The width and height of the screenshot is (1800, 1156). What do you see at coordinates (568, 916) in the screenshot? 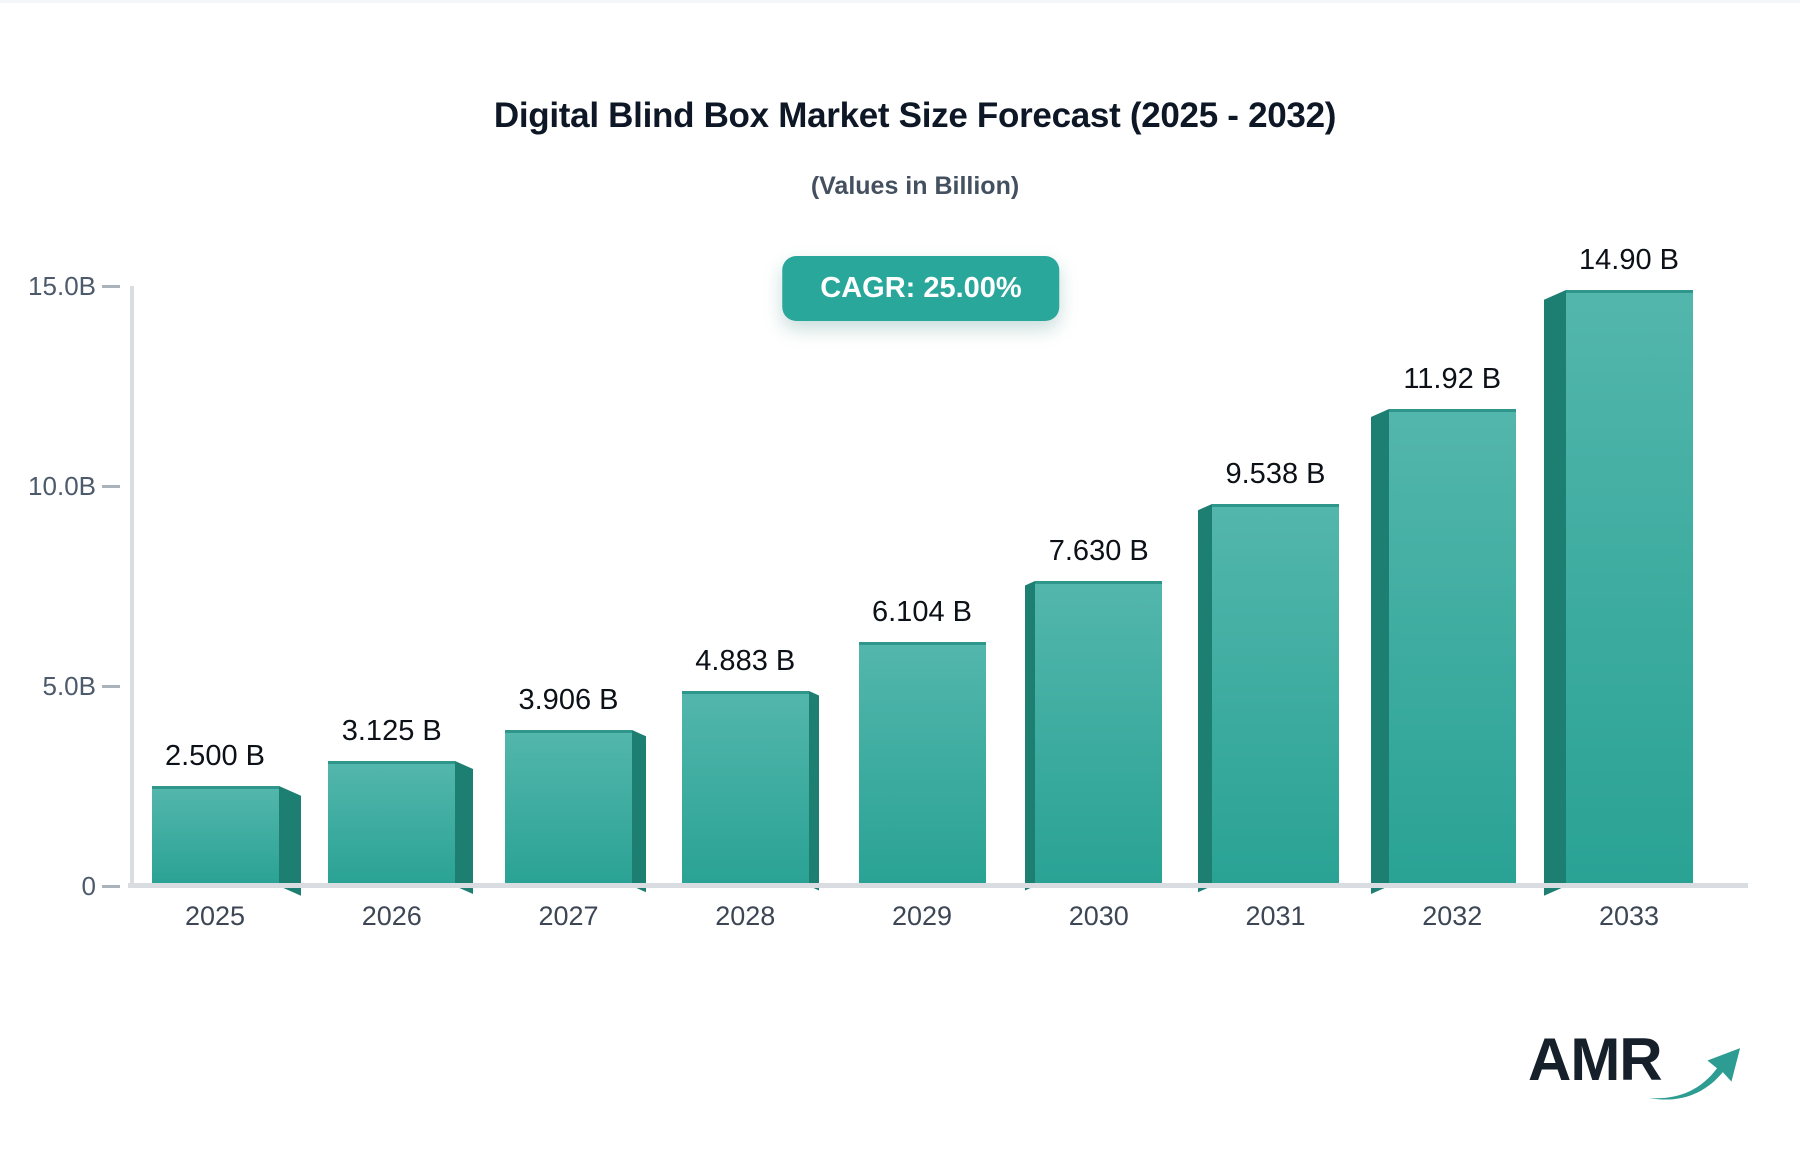
I see `x-axis-label-2027: 2027` at bounding box center [568, 916].